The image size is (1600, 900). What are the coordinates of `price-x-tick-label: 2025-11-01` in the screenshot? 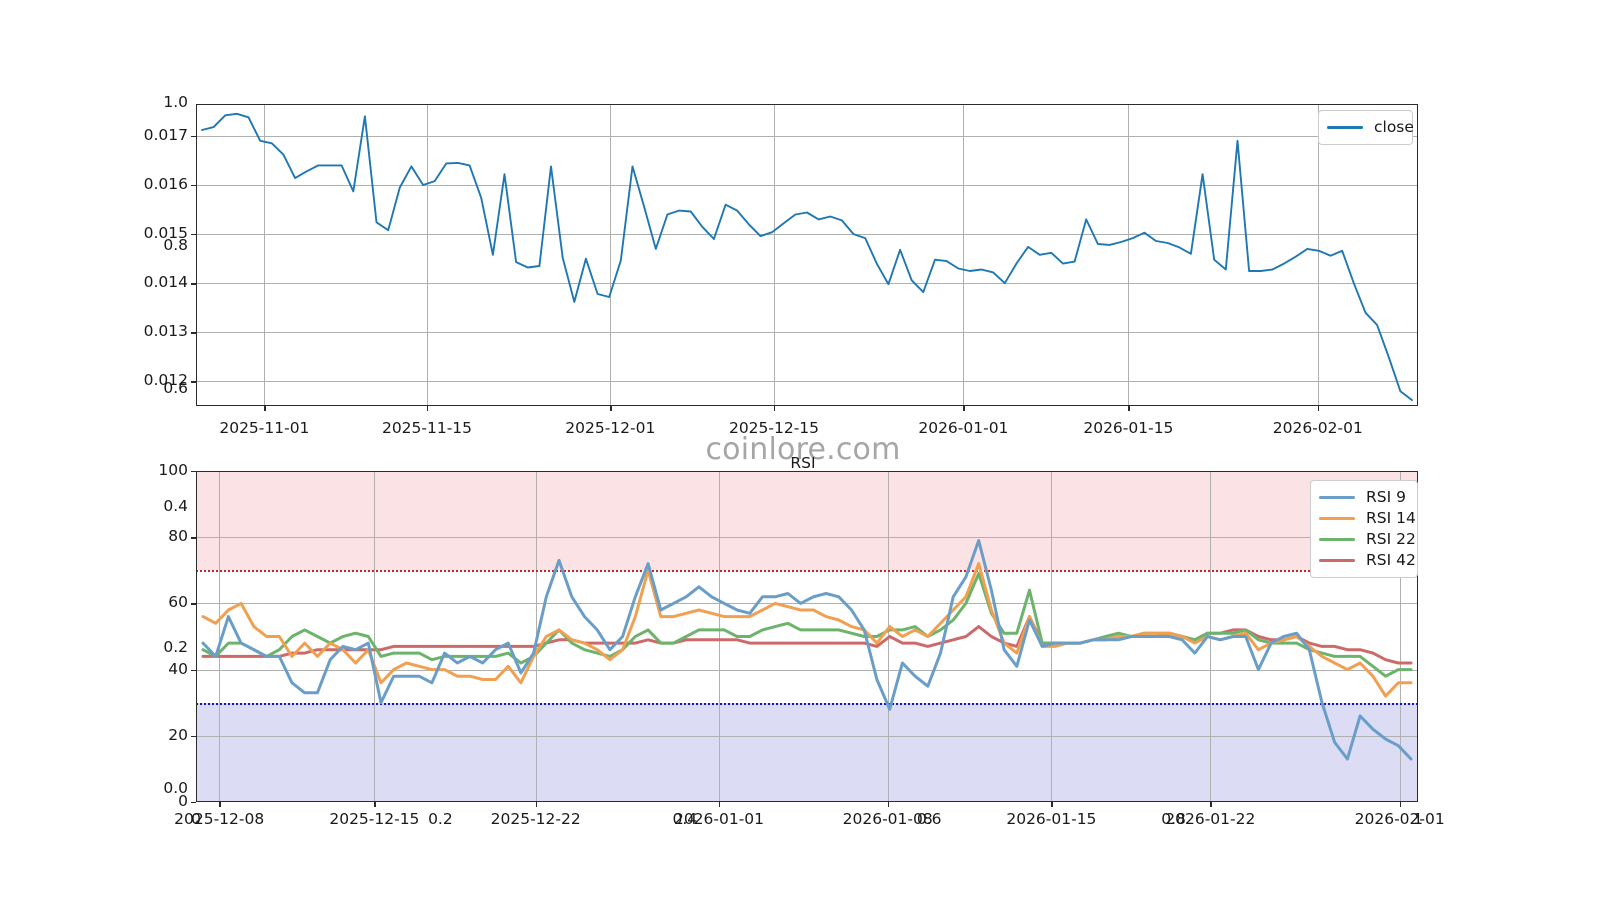 It's located at (264, 428).